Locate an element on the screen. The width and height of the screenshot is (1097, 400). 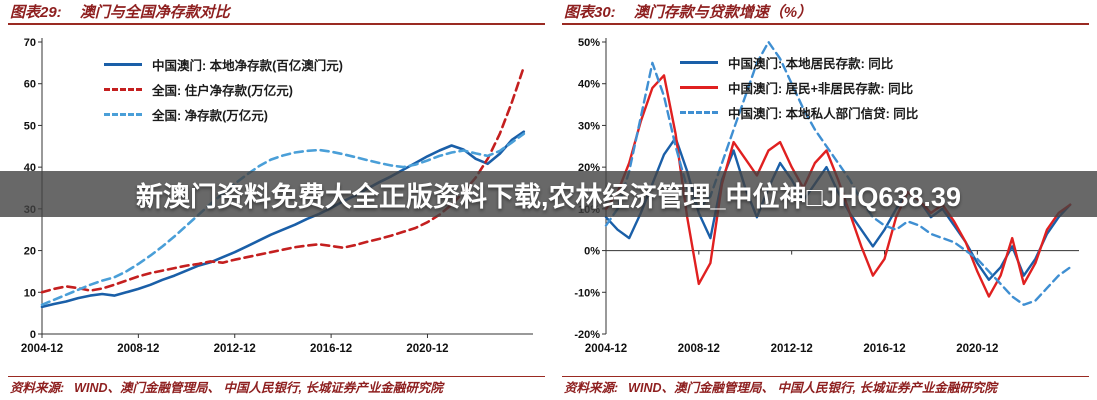
legend-item-1: 全国: 住户净存款(万亿元) is located at coordinates (223, 89).